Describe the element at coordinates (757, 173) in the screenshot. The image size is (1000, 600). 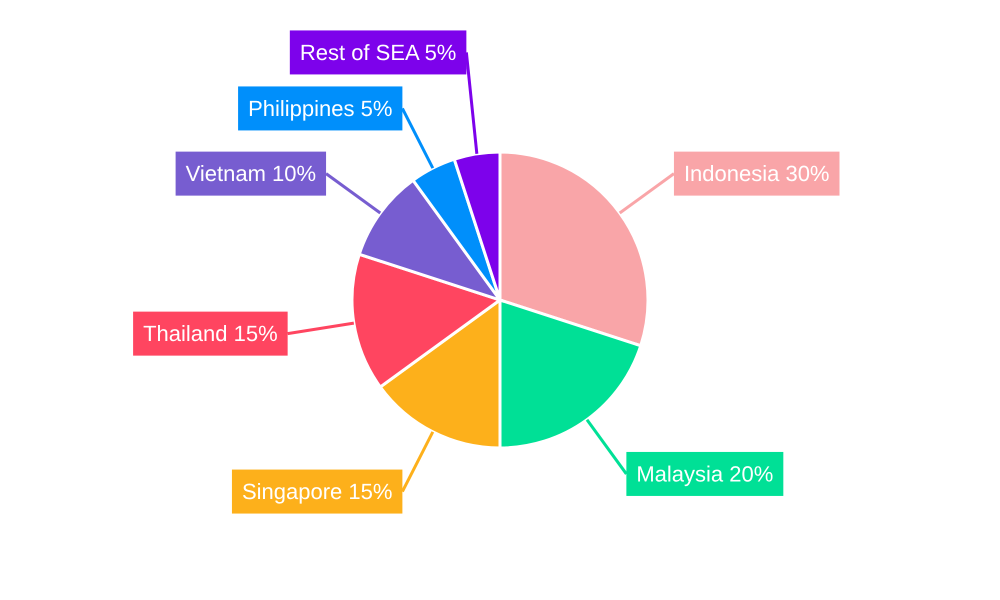
I see `slice-label: Indonesia 30%` at that location.